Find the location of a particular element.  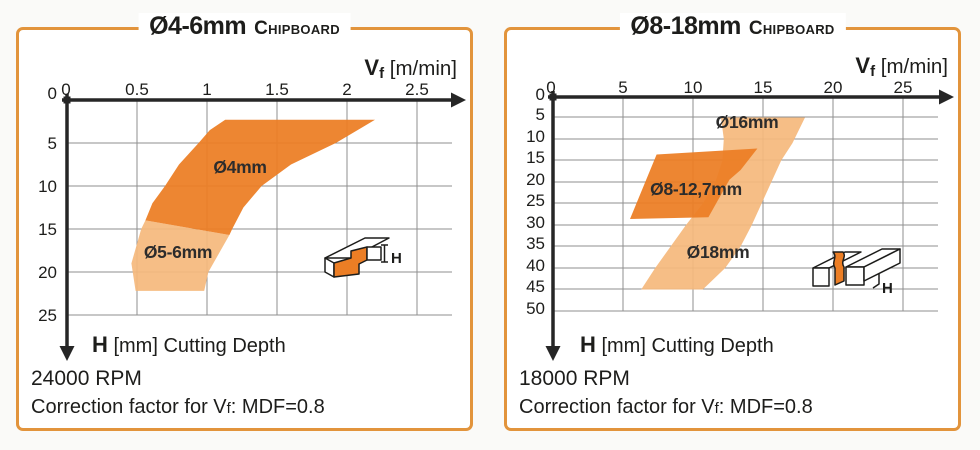

y-tick-labels: 0 5 10 15 20 25 30 35 40 45 50 is located at coordinates (535, 201).